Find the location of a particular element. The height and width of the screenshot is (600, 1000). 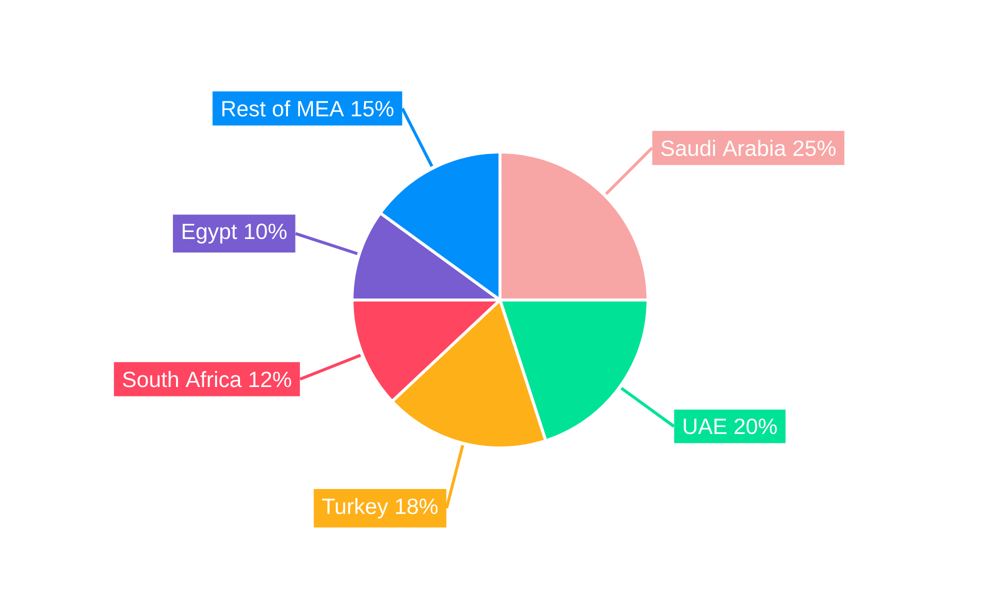

data-label: 12% is located at coordinates (271, 380).